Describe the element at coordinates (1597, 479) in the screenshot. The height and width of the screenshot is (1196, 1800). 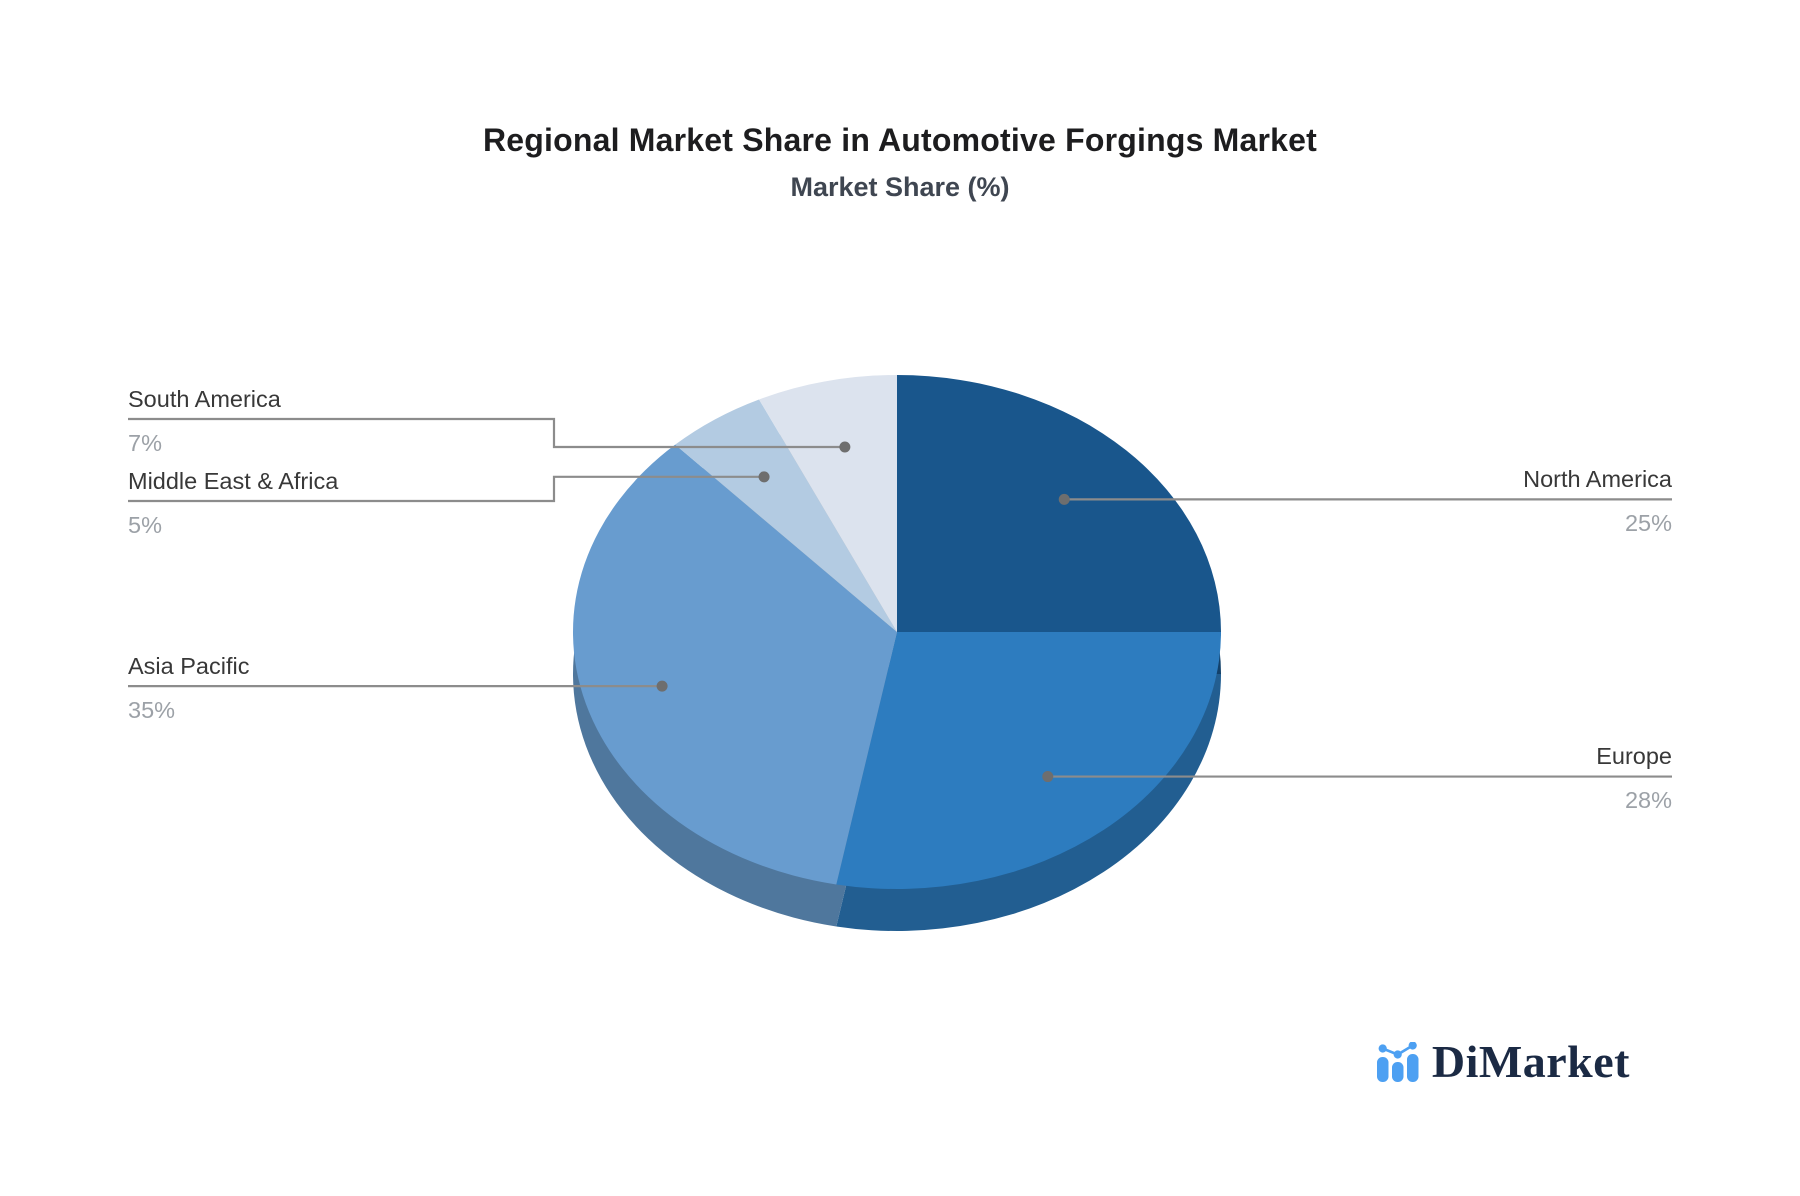
I see `slice-label: North America` at that location.